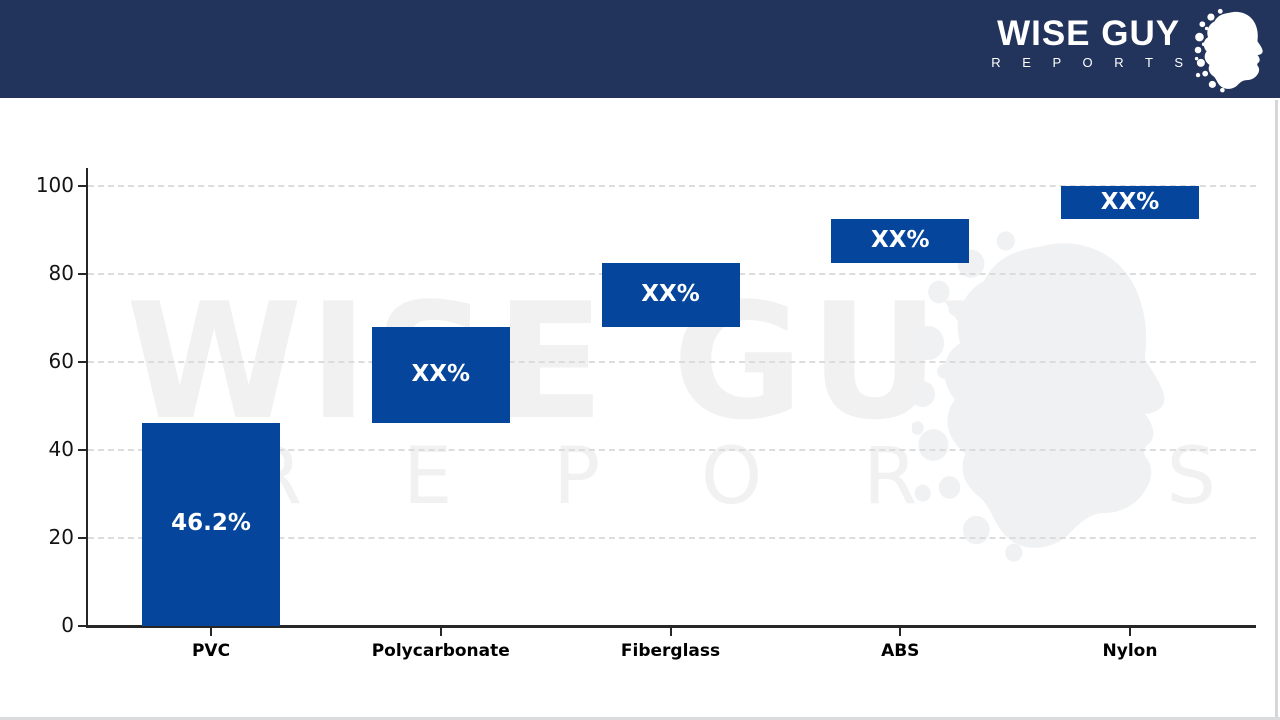 The image size is (1280, 720). What do you see at coordinates (900, 651) in the screenshot?
I see `x-category-label-abs: ABS` at bounding box center [900, 651].